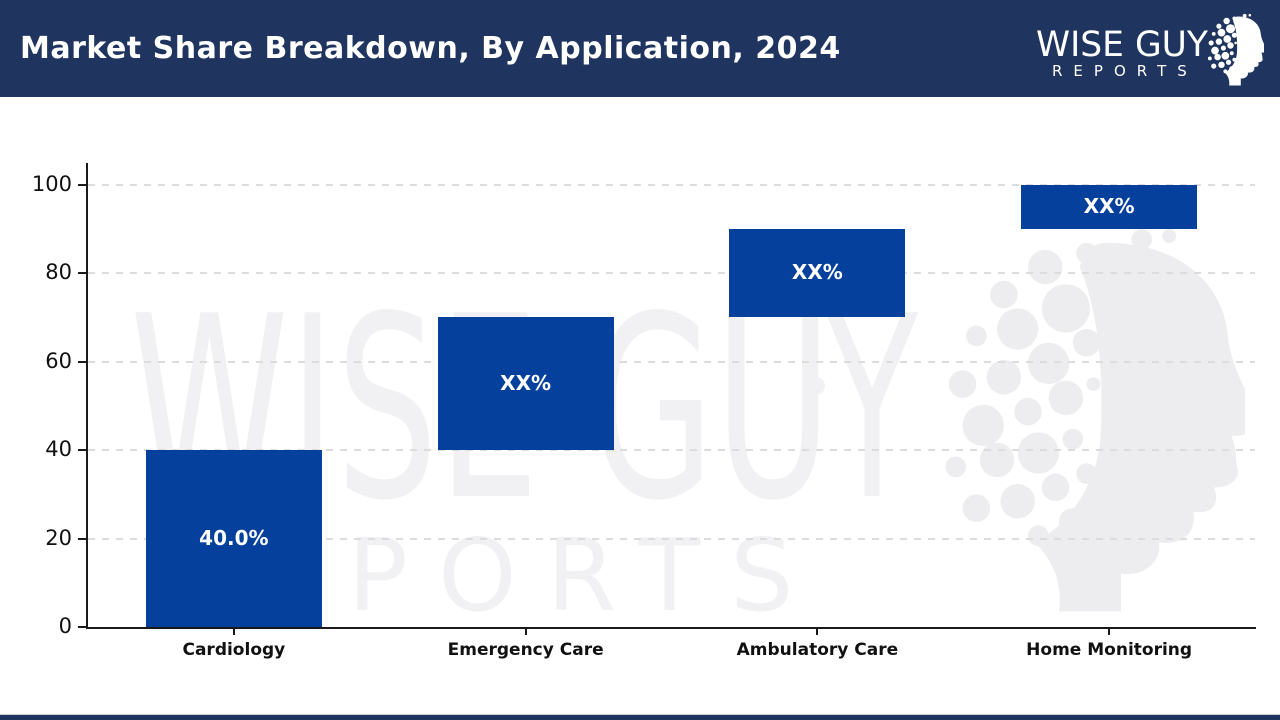 Image resolution: width=1280 pixels, height=720 pixels. Describe the element at coordinates (525, 650) in the screenshot. I see `x-category-label: Emergency Care` at that location.